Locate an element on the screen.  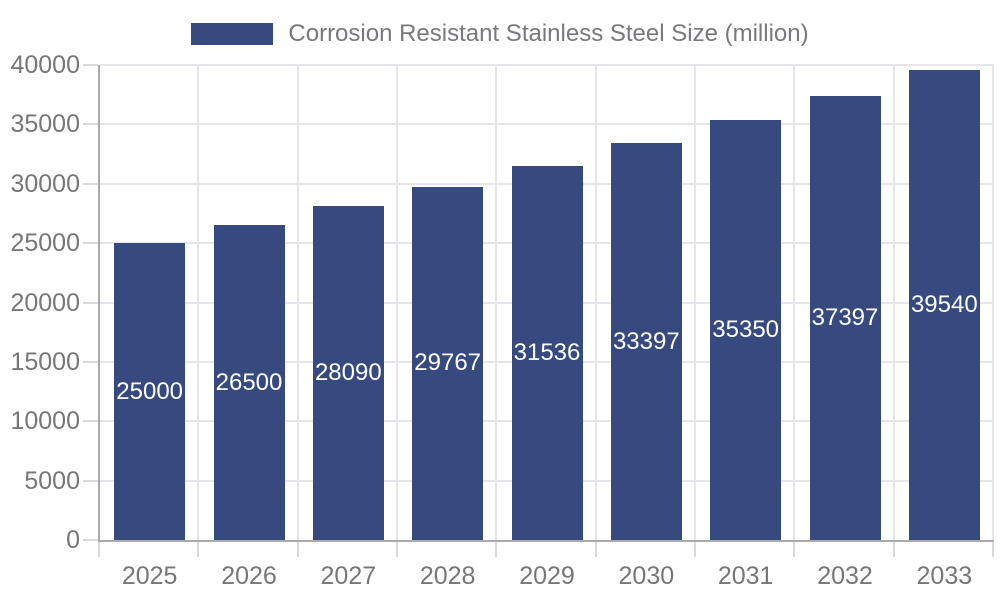
x-tick-label: 2028 is located at coordinates (447, 576).